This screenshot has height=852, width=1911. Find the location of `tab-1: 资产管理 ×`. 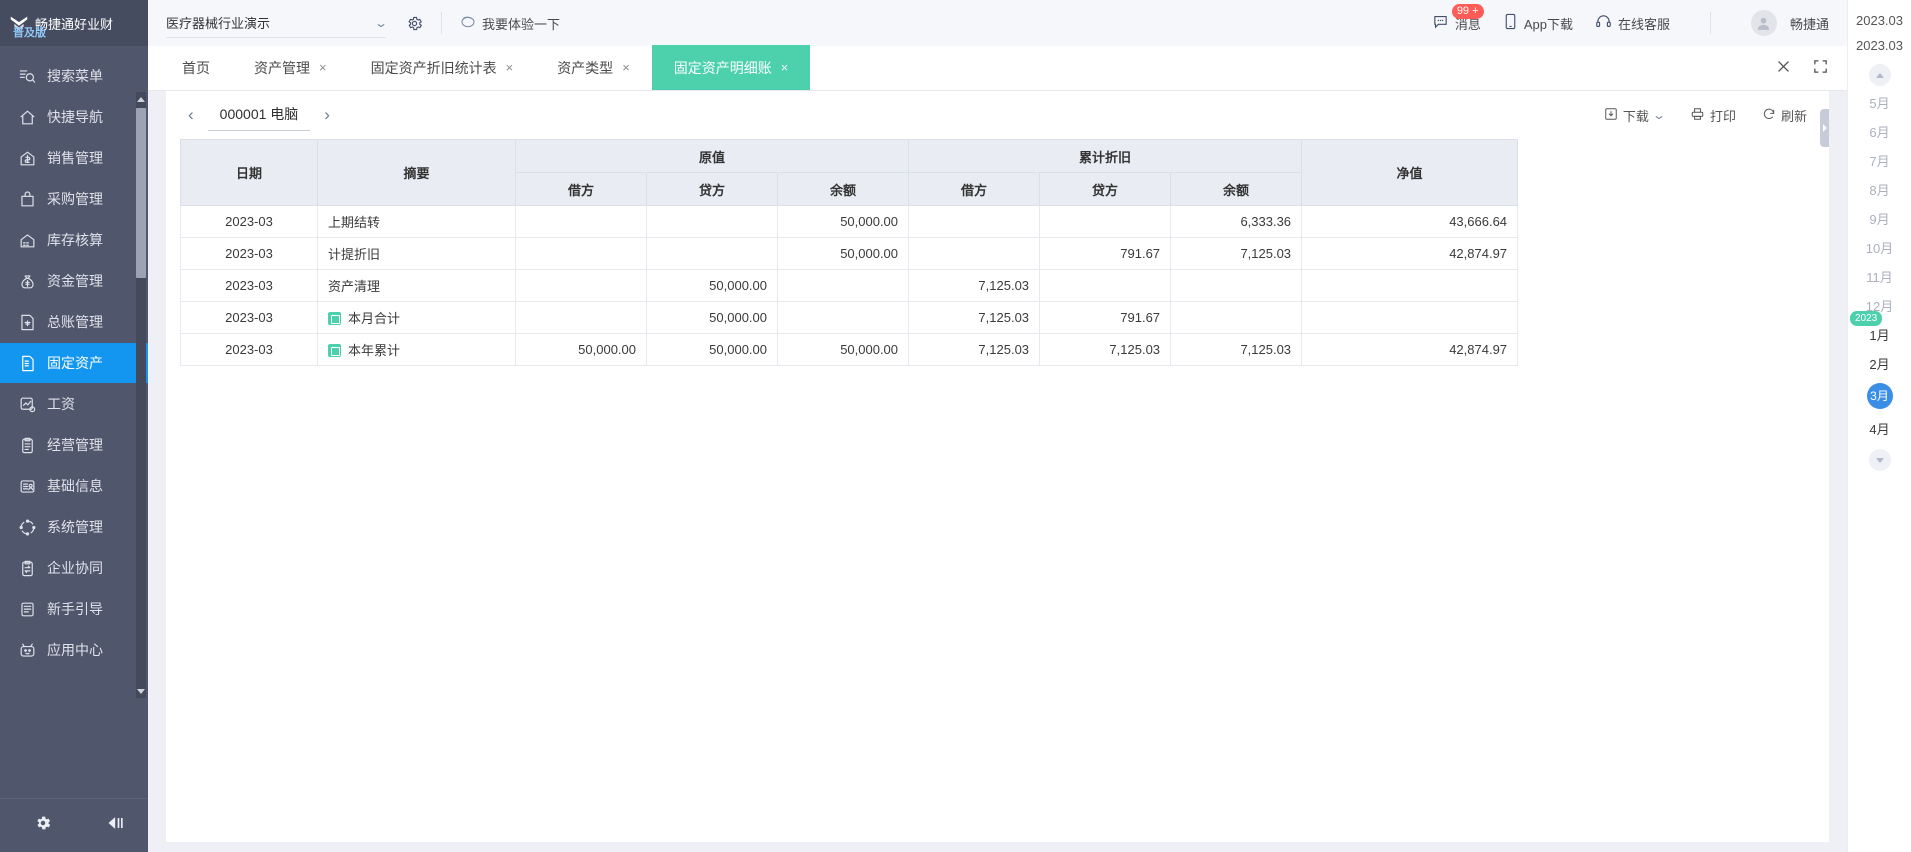

tab-1: 资产管理 × is located at coordinates (290, 67).